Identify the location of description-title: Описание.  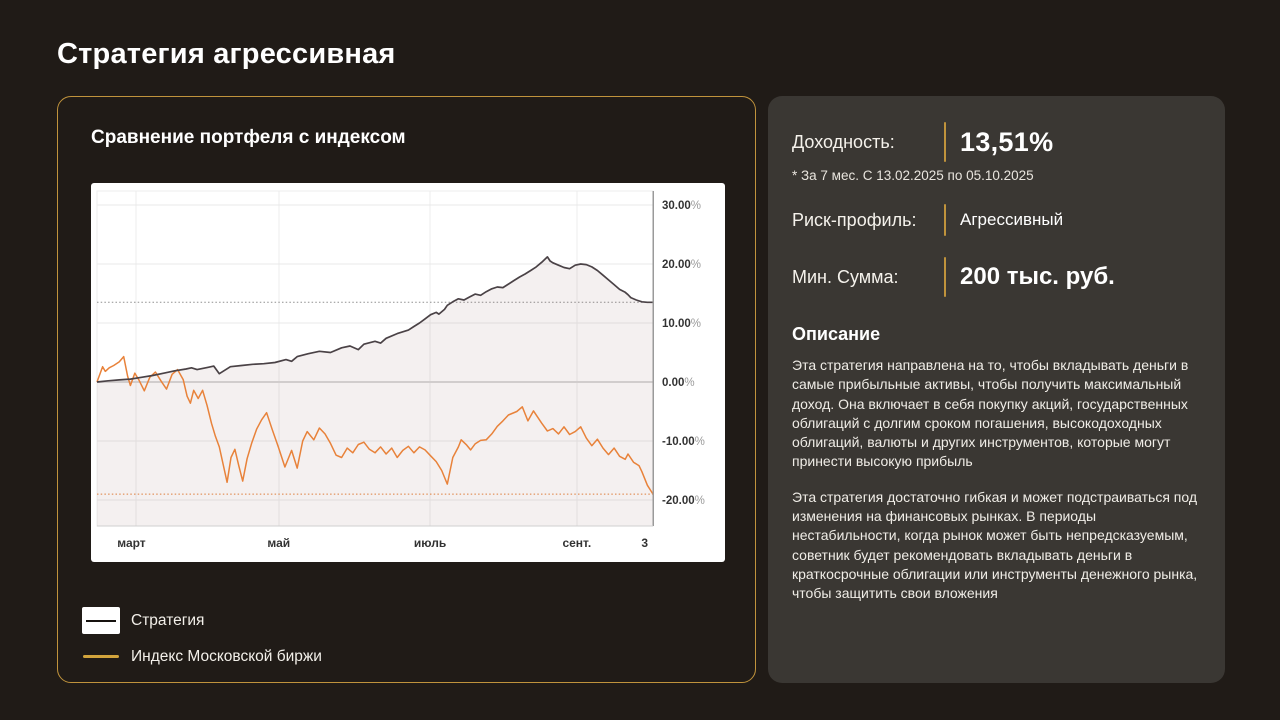
(836, 334).